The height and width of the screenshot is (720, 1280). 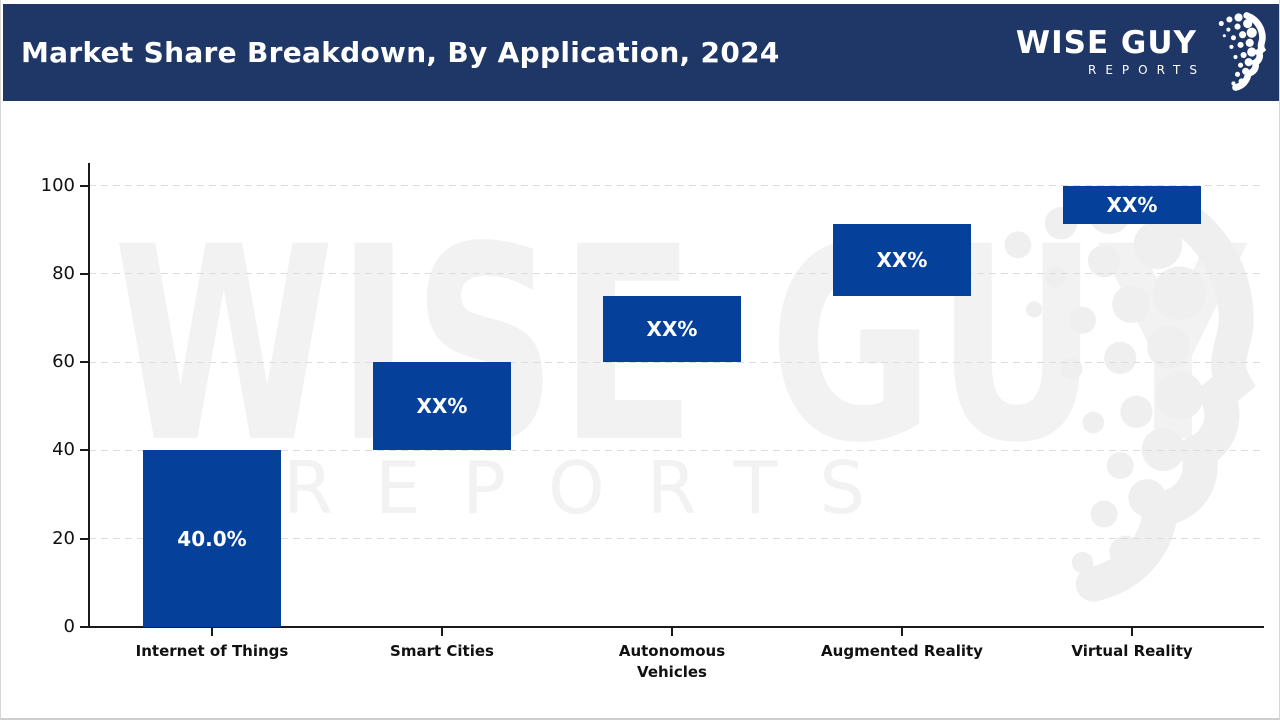 I want to click on x-category-label: Augmented Reality, so click(x=902, y=651).